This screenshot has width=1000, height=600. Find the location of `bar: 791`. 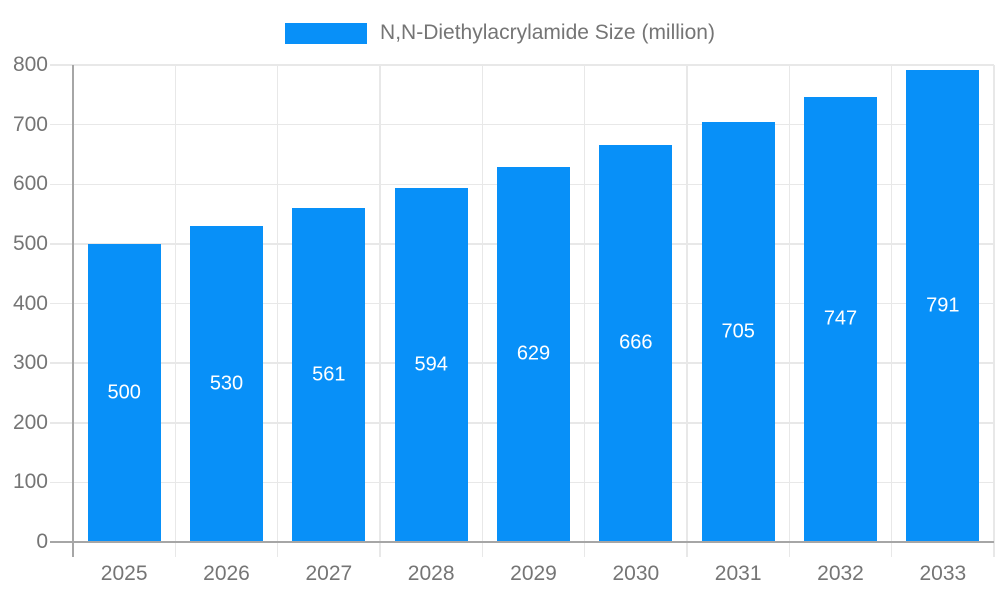

bar: 791 is located at coordinates (943, 306).